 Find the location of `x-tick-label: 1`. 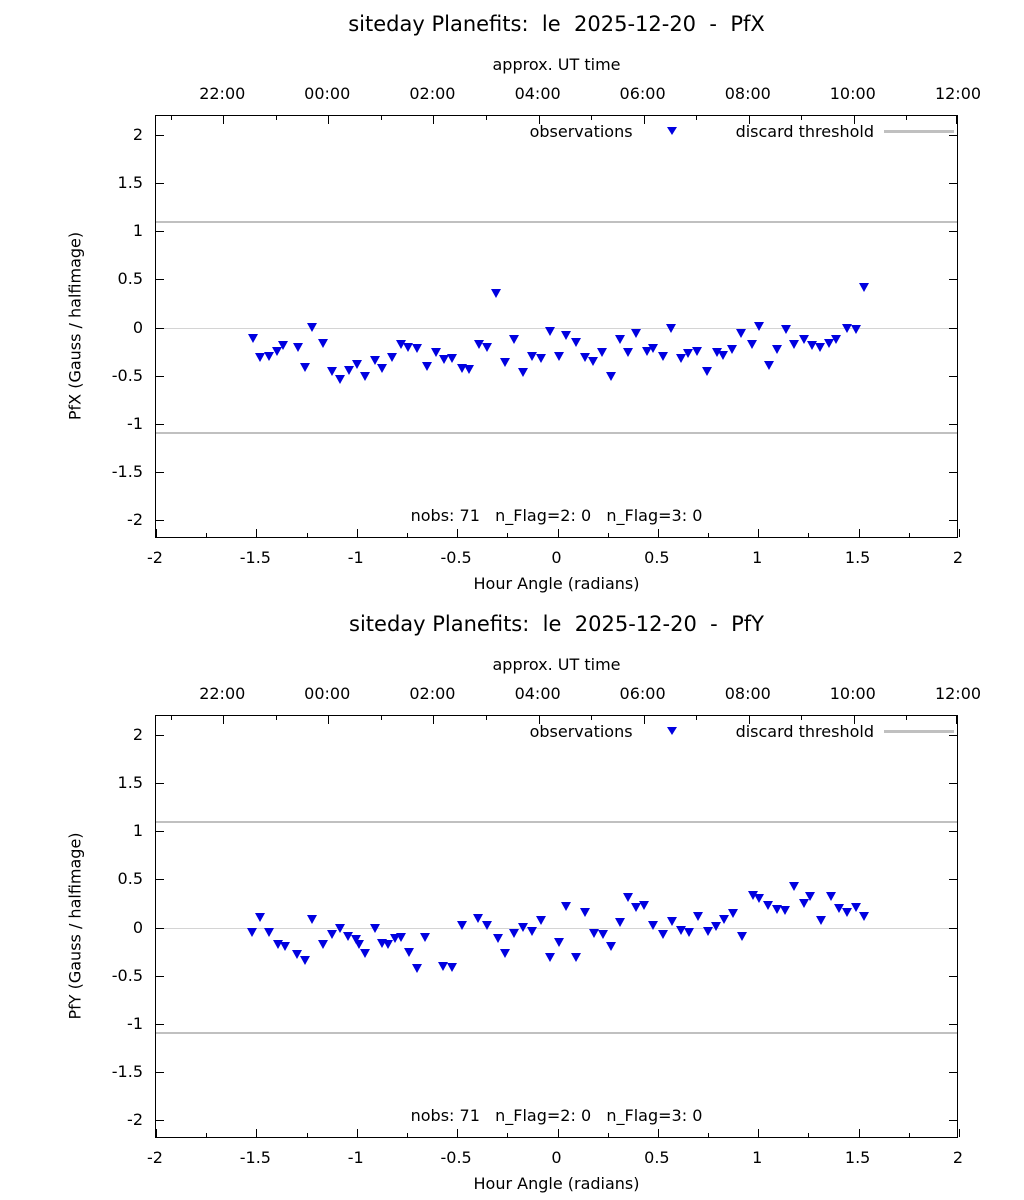

x-tick-label: 1 is located at coordinates (757, 557).